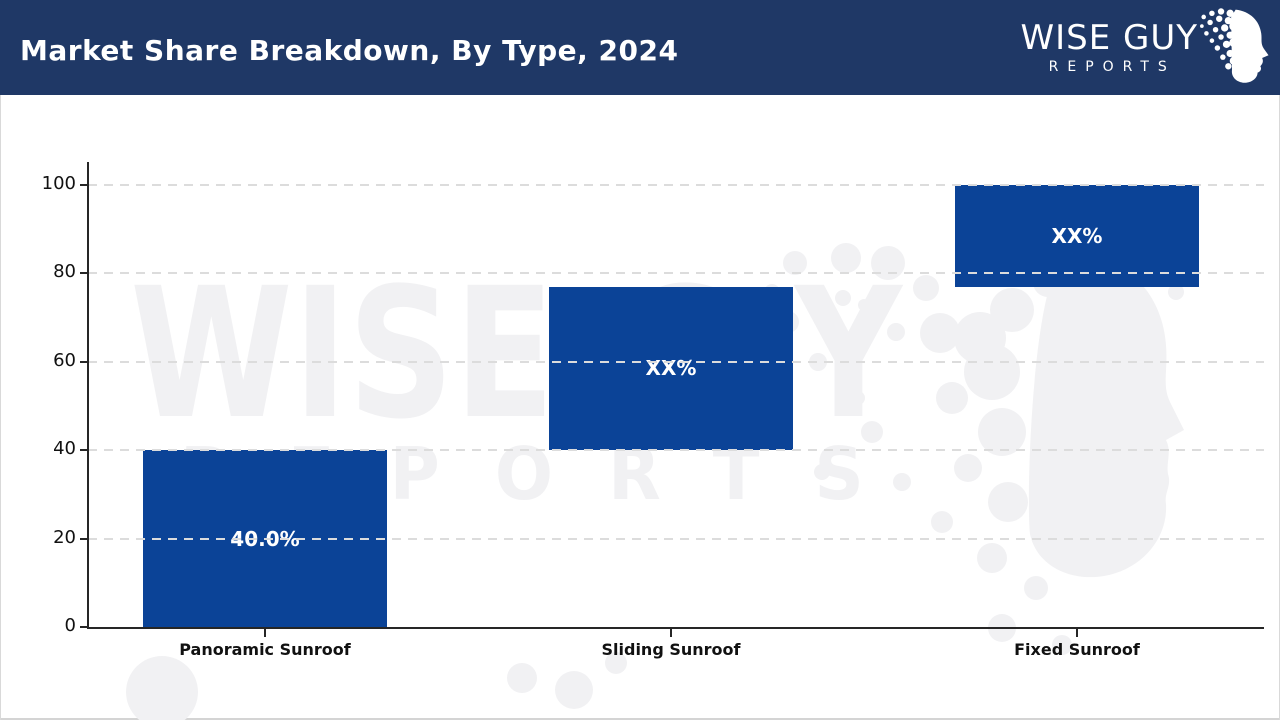 Image resolution: width=1280 pixels, height=720 pixels. What do you see at coordinates (64, 537) in the screenshot?
I see `y-tick-label: 20` at bounding box center [64, 537].